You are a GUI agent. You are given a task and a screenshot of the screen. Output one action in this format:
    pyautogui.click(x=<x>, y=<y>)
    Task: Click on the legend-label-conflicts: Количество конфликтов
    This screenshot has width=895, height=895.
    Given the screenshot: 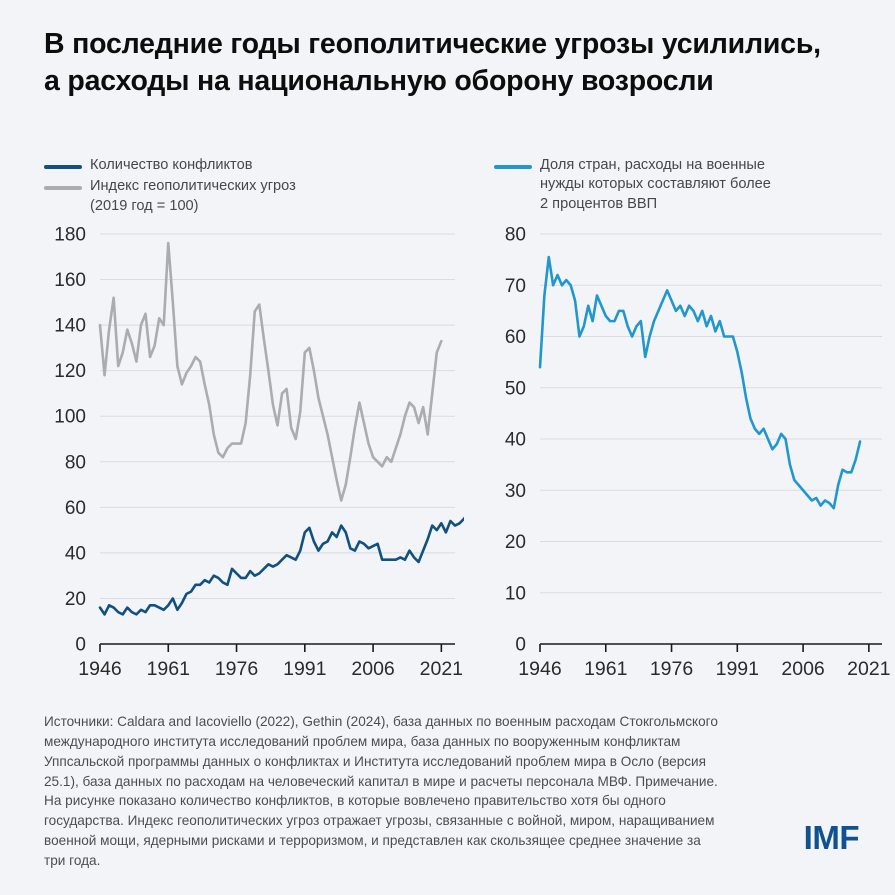 What is the action you would take?
    pyautogui.click(x=171, y=165)
    